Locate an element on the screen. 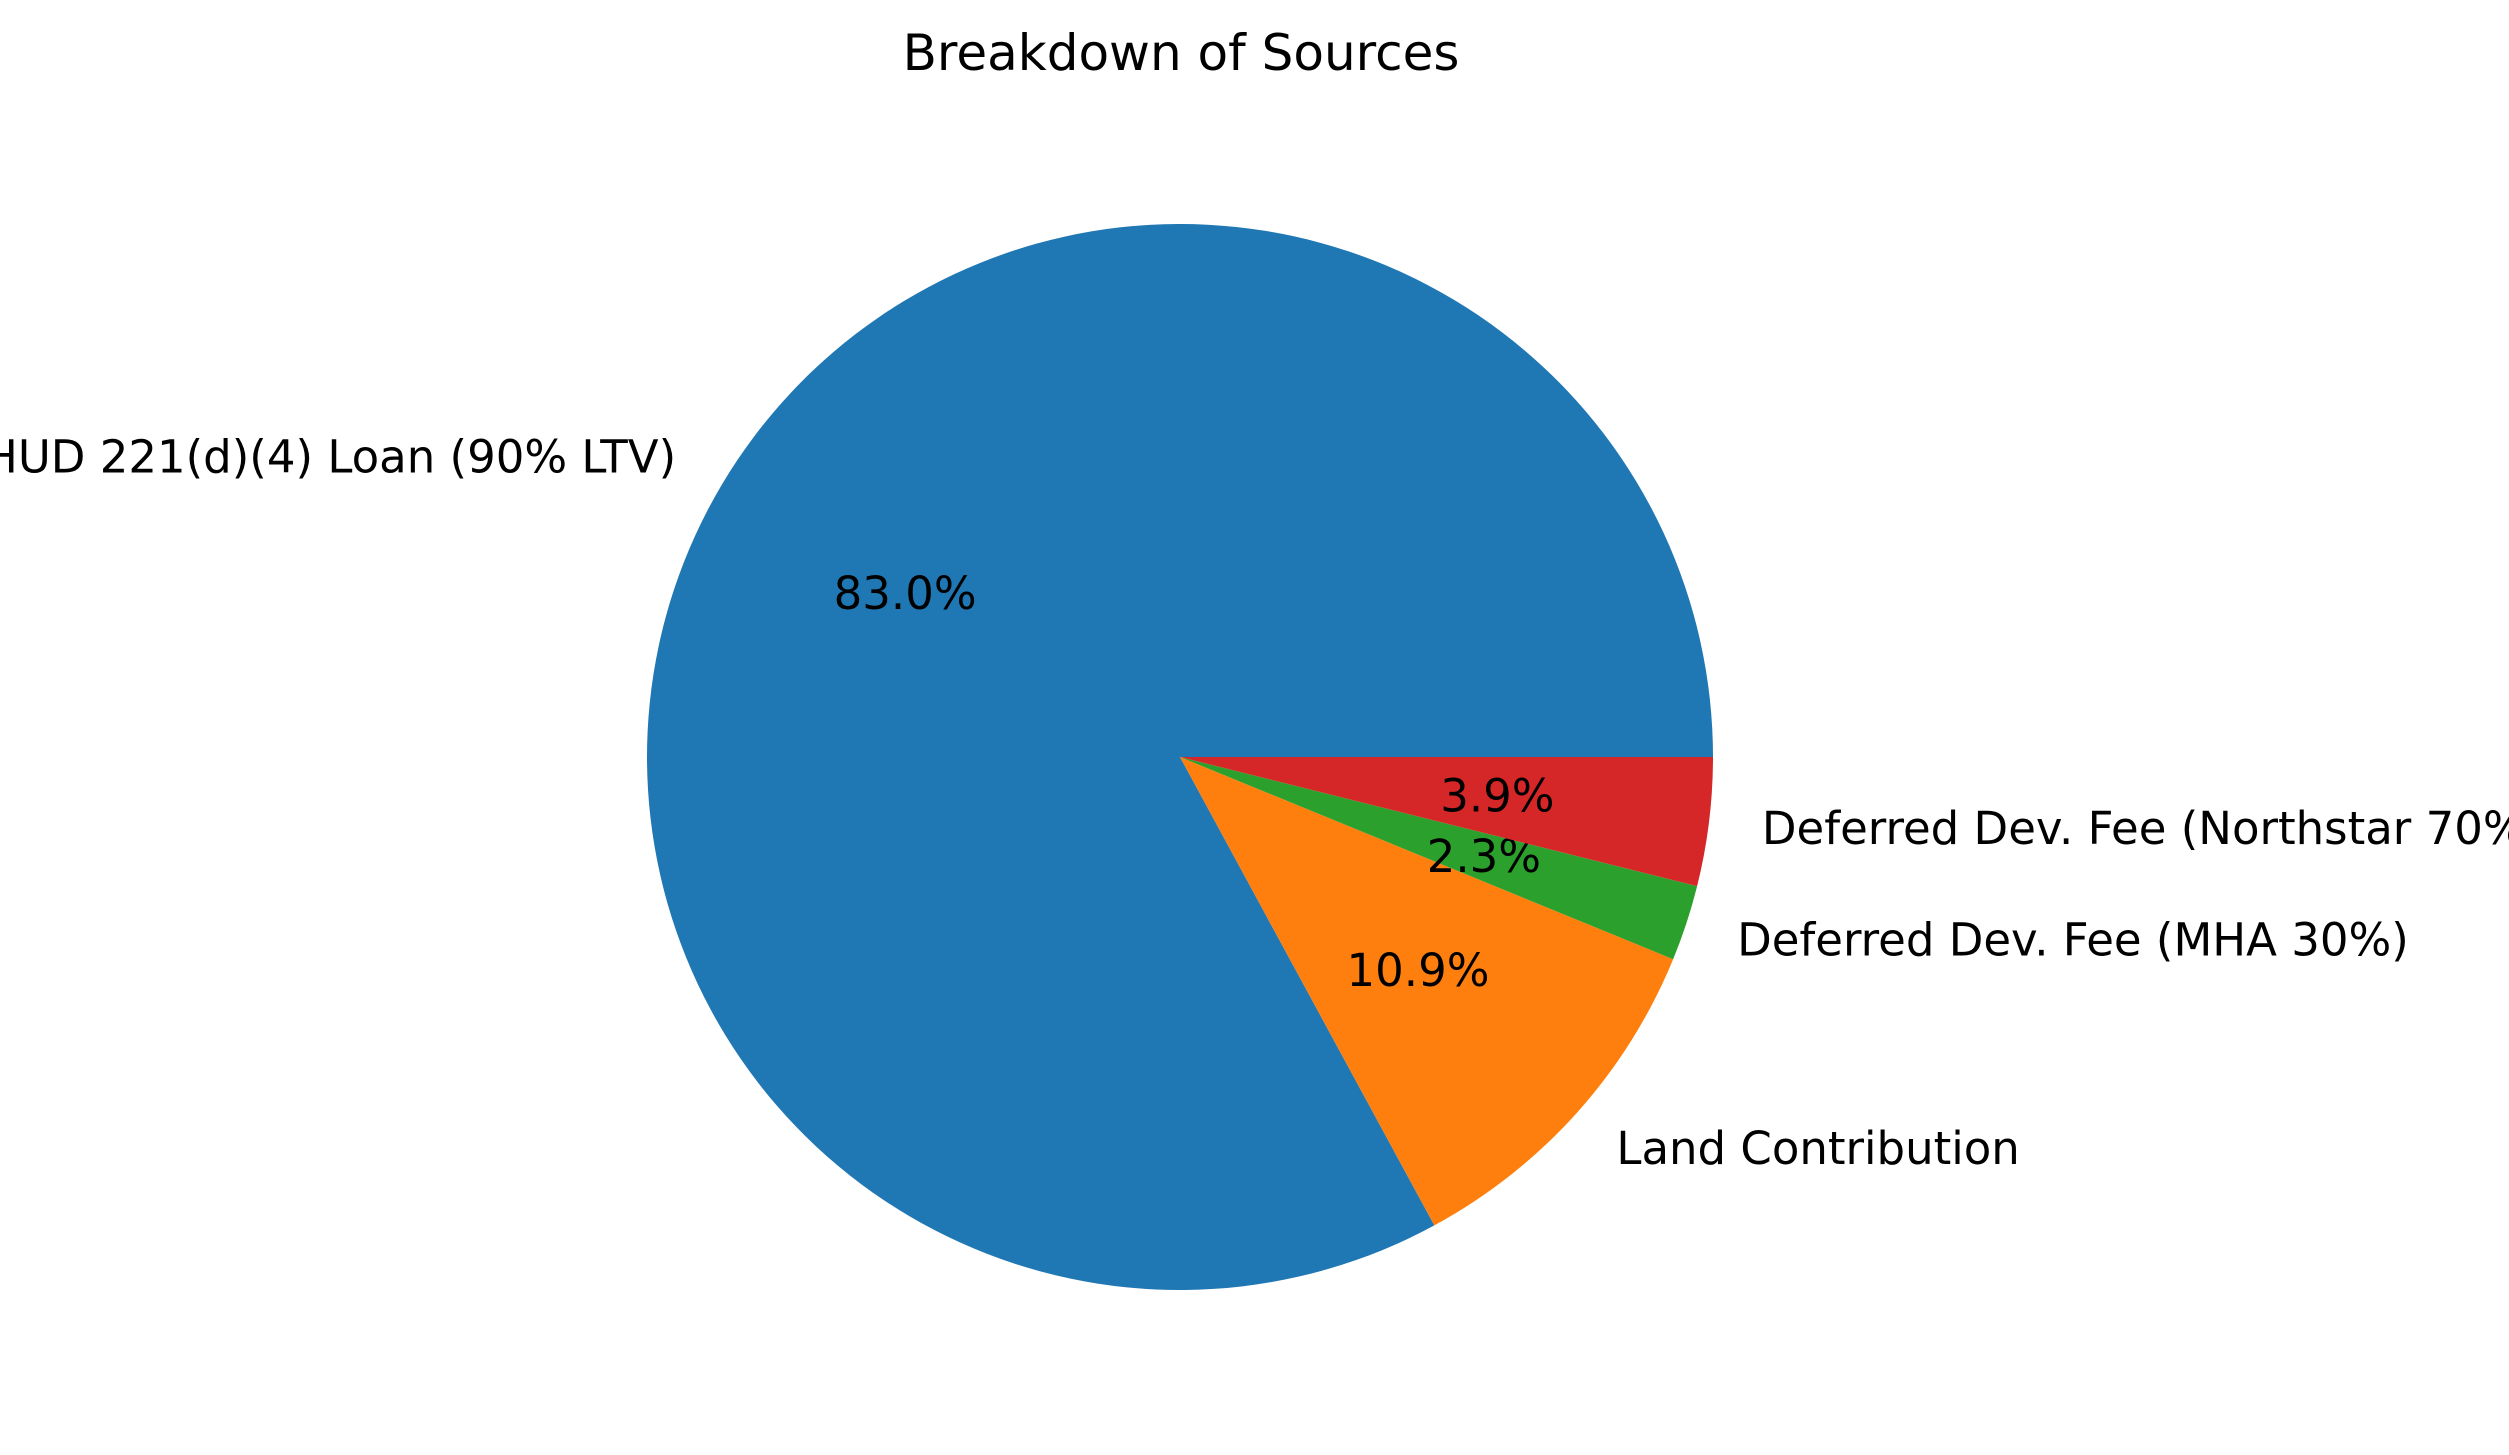 The image size is (2509, 1455). category-label-3: Deferred Dev. Fee (Northstar 70%) is located at coordinates (2135, 828).